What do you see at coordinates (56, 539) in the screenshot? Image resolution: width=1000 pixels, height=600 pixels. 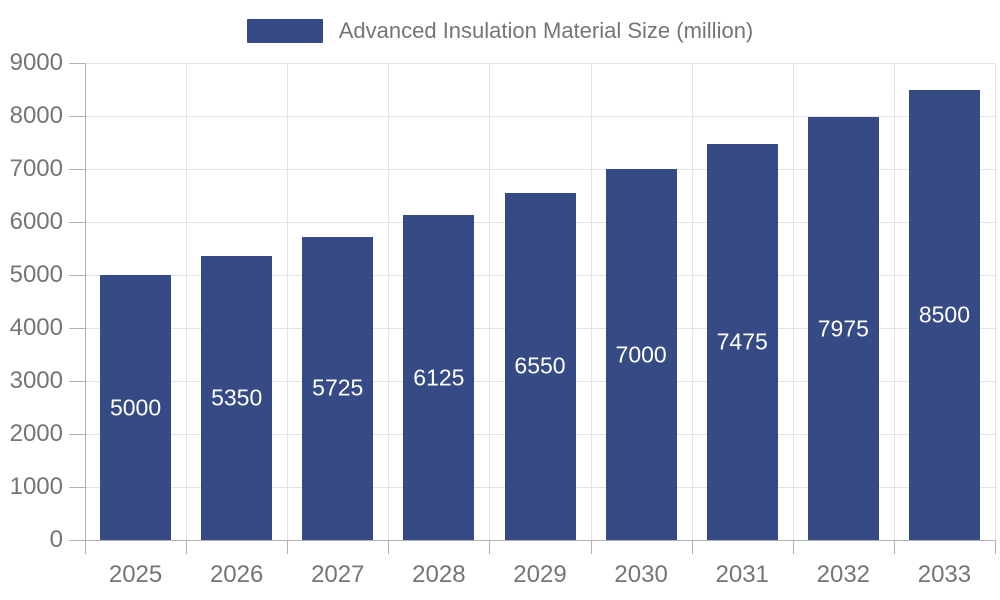 I see `y-axis-label-0: 0` at bounding box center [56, 539].